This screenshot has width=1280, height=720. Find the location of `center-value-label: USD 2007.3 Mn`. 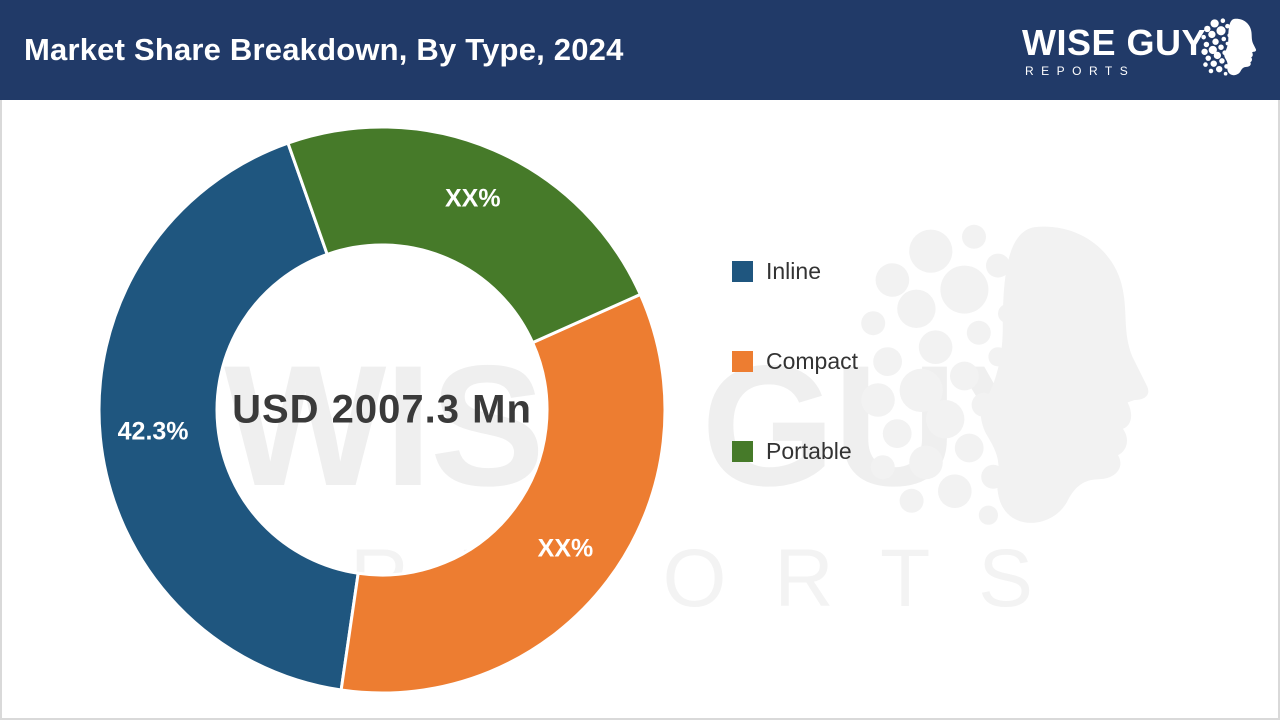

center-value-label: USD 2007.3 Mn is located at coordinates (382, 409).